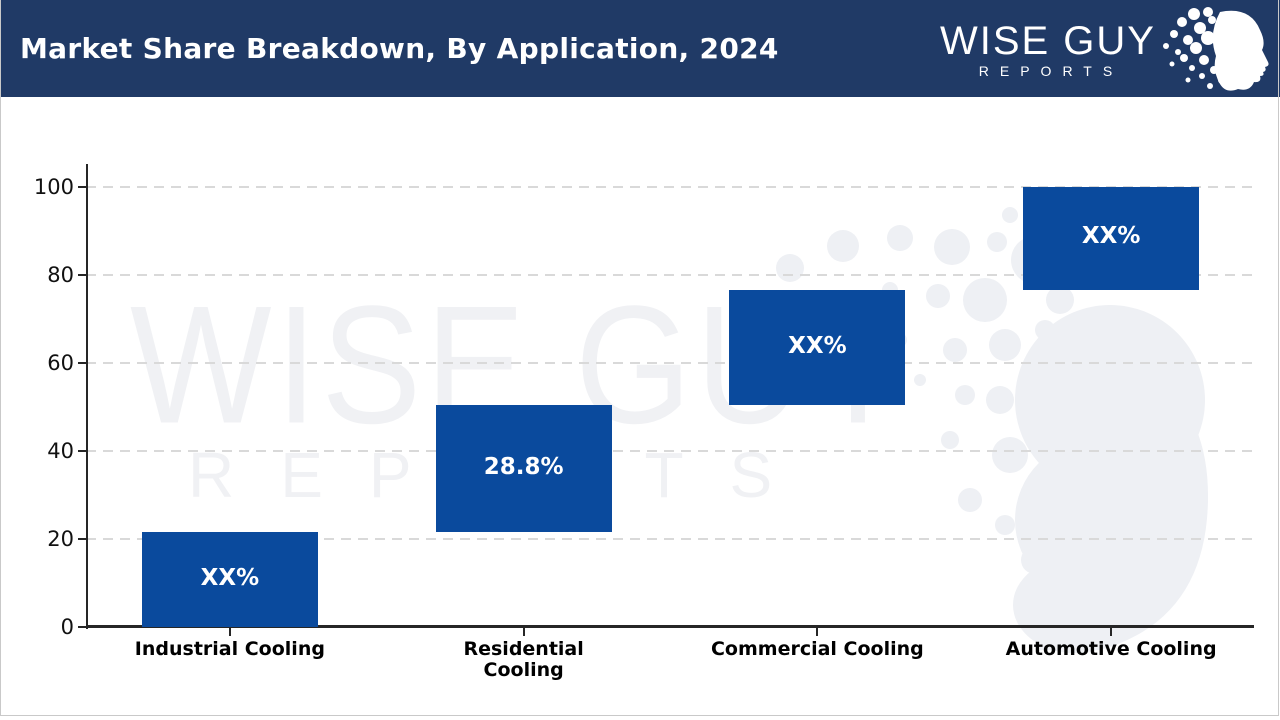 The width and height of the screenshot is (1280, 720). I want to click on y-tick-label: 60, so click(60, 363).